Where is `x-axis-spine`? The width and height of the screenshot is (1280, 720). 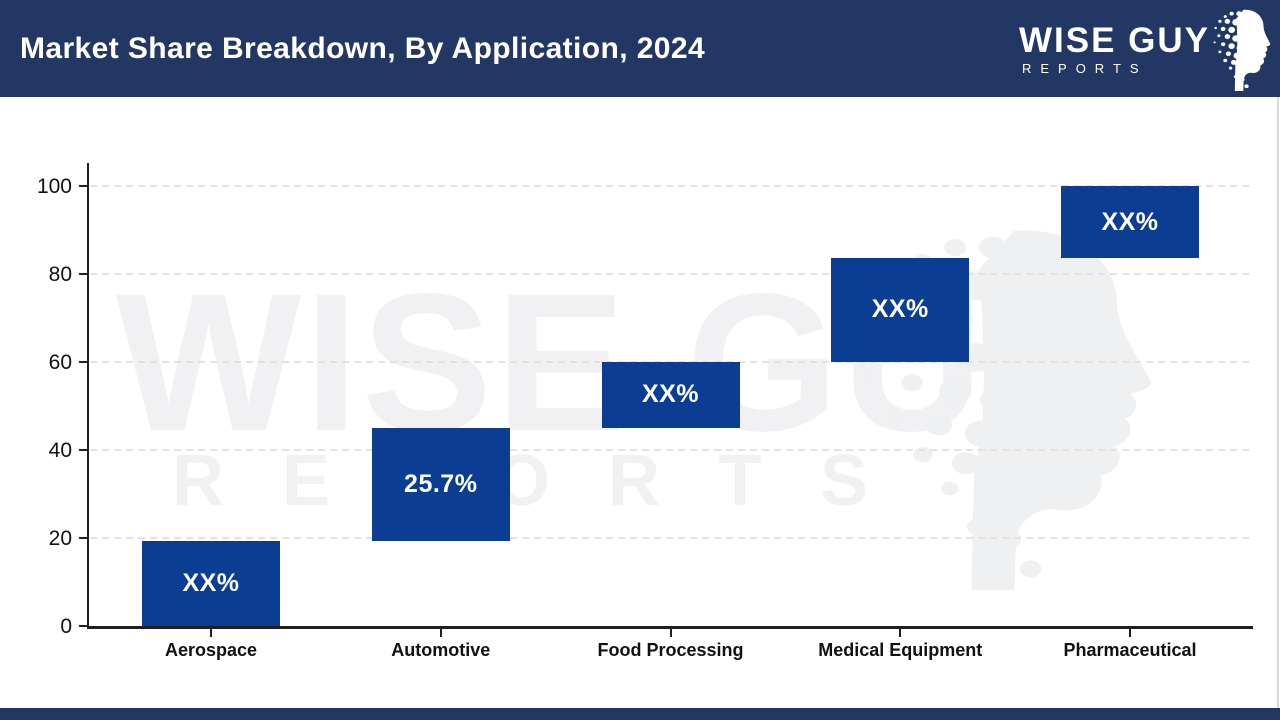 x-axis-spine is located at coordinates (670, 627).